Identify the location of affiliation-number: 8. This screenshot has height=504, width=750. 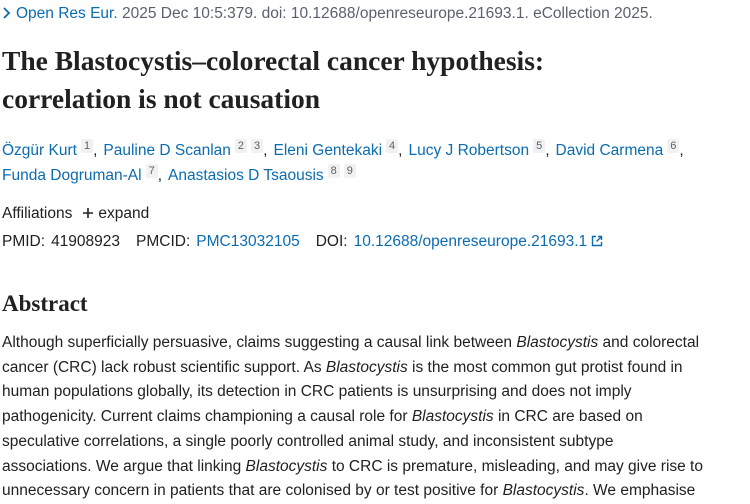
(333, 170).